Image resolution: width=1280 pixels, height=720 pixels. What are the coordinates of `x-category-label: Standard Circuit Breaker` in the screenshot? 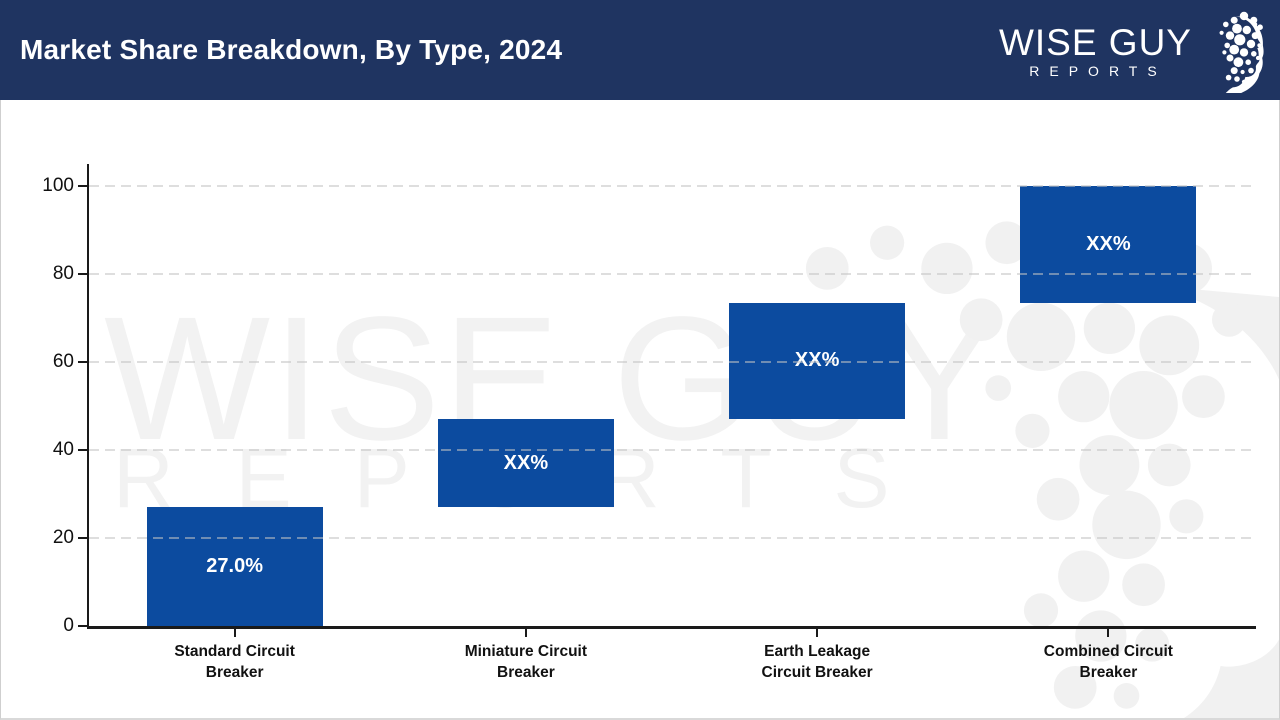 It's located at (235, 663).